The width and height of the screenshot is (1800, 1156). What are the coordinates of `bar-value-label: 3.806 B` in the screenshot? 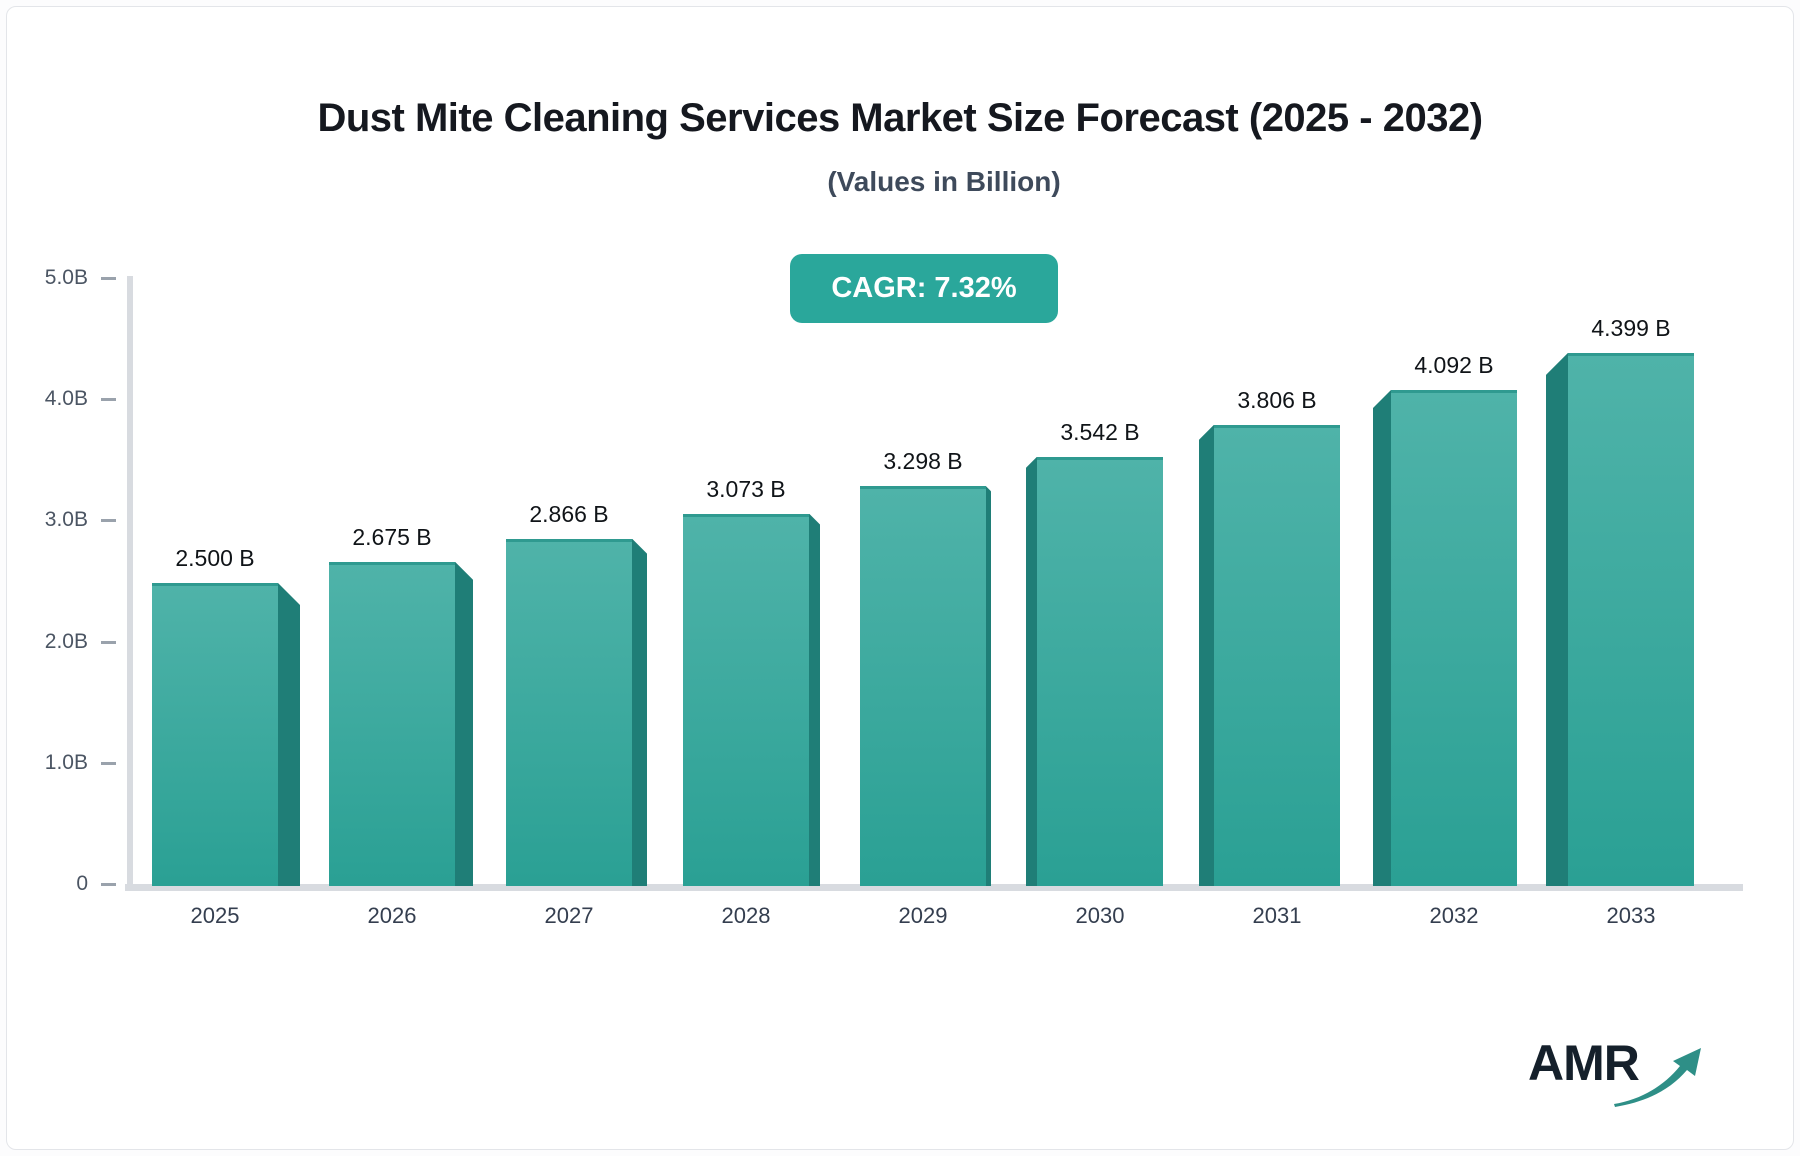 It's located at (1277, 399).